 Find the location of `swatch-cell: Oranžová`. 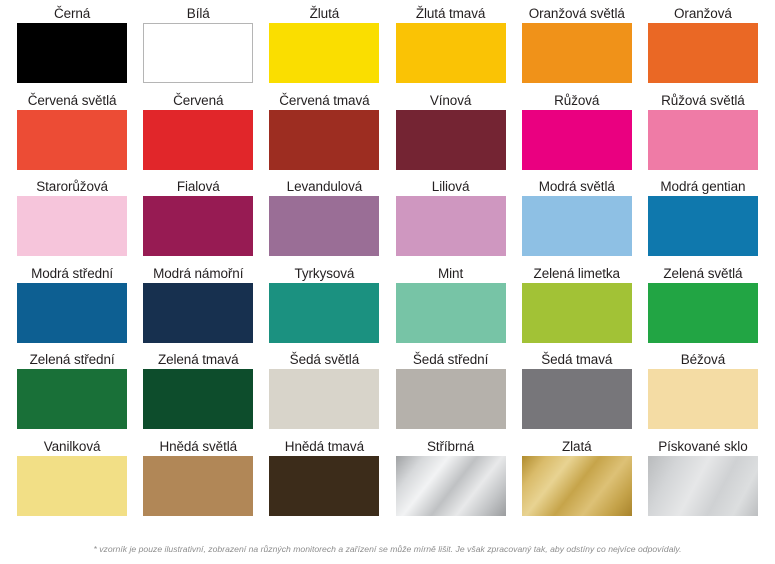

swatch-cell: Oranžová is located at coordinates (703, 47).